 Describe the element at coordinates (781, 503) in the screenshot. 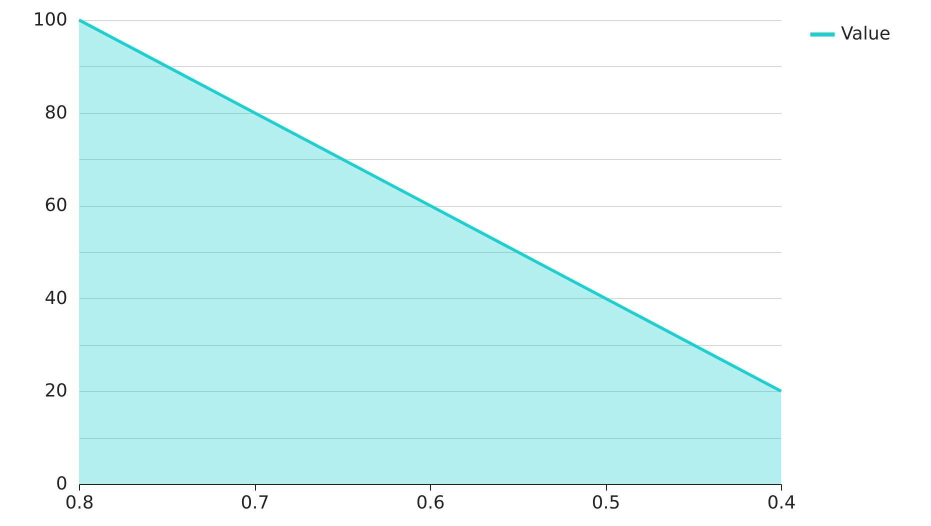

I see `x-tick-label: 0.4` at that location.